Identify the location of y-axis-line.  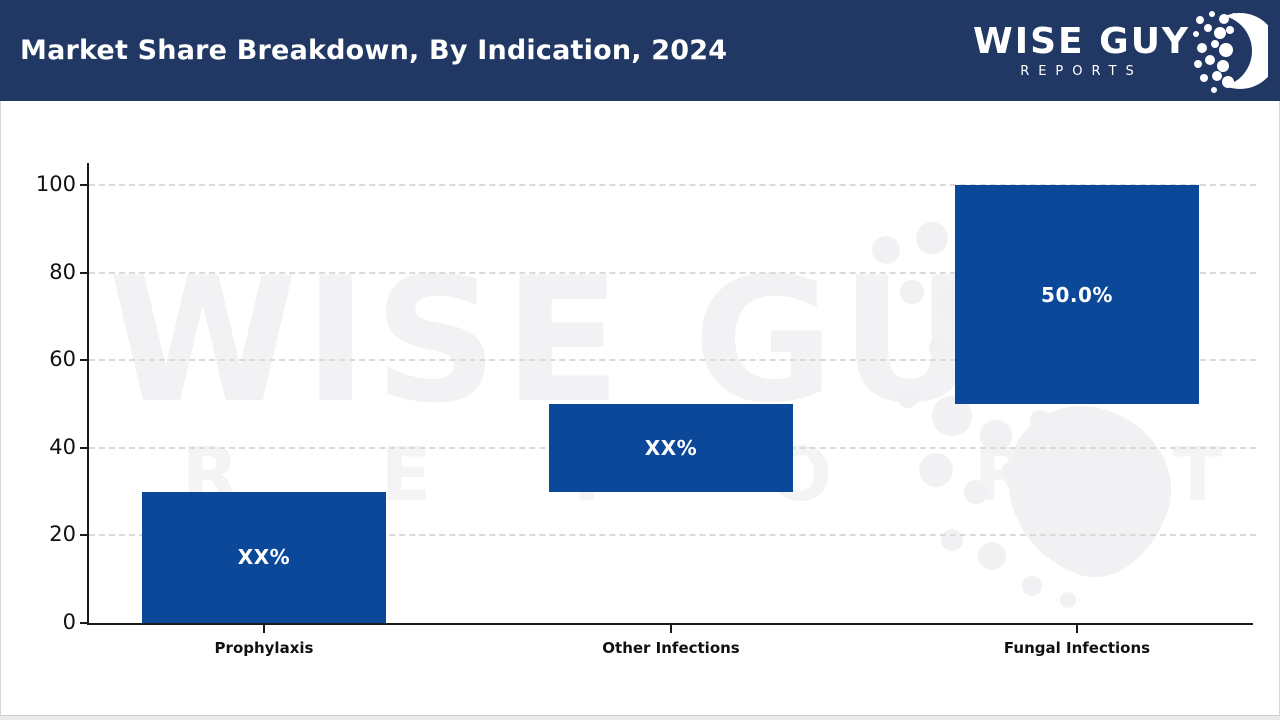
(88, 394).